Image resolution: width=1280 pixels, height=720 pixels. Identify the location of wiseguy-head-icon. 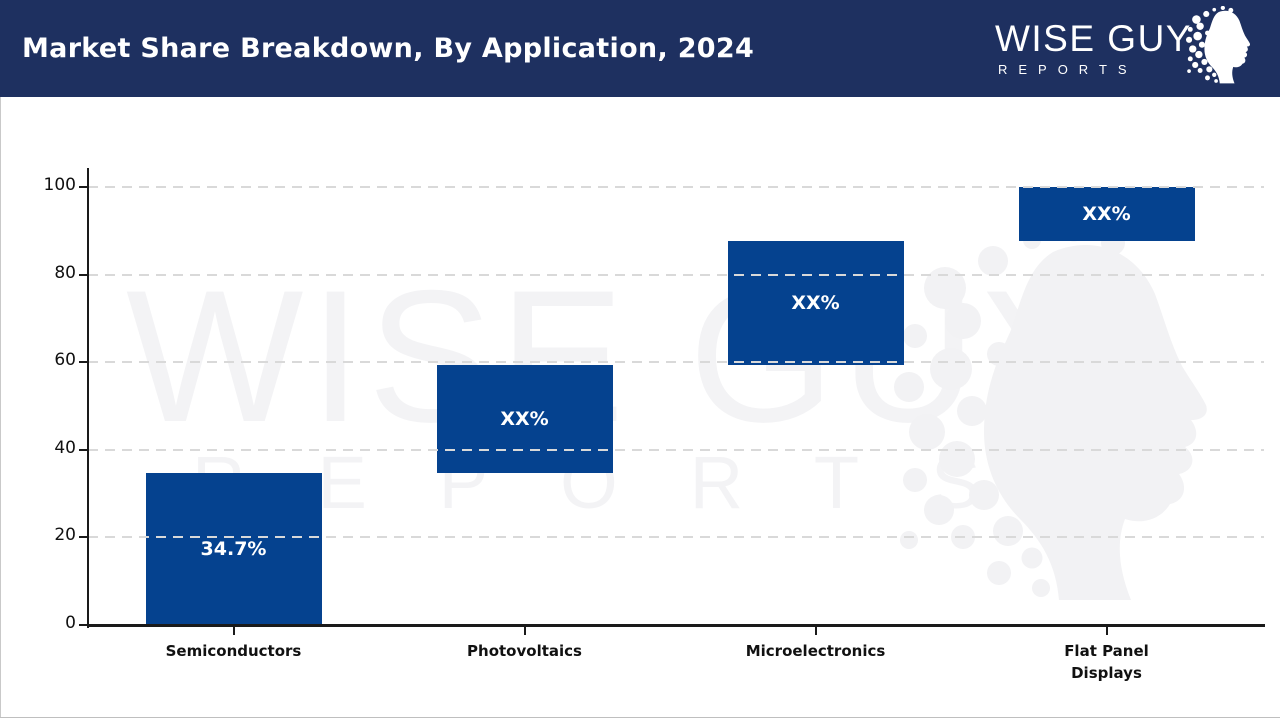
(1221, 49).